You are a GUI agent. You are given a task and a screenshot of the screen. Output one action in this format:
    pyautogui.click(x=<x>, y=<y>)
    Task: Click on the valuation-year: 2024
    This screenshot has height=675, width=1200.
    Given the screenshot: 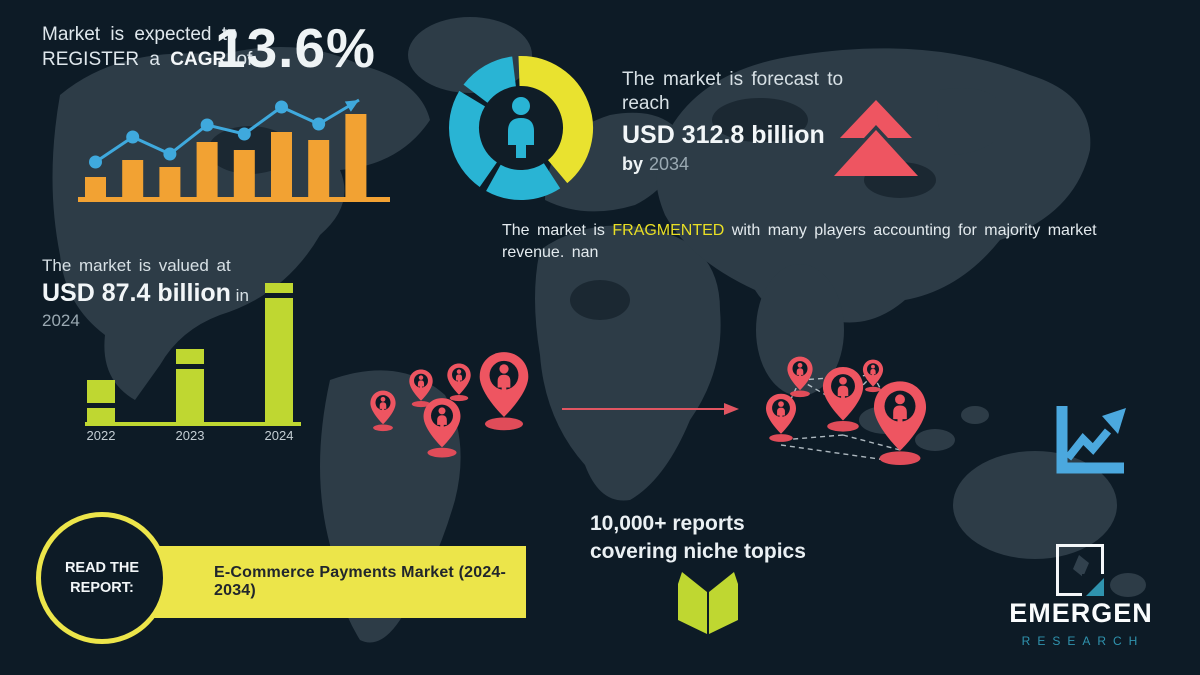 What is the action you would take?
    pyautogui.click(x=61, y=320)
    